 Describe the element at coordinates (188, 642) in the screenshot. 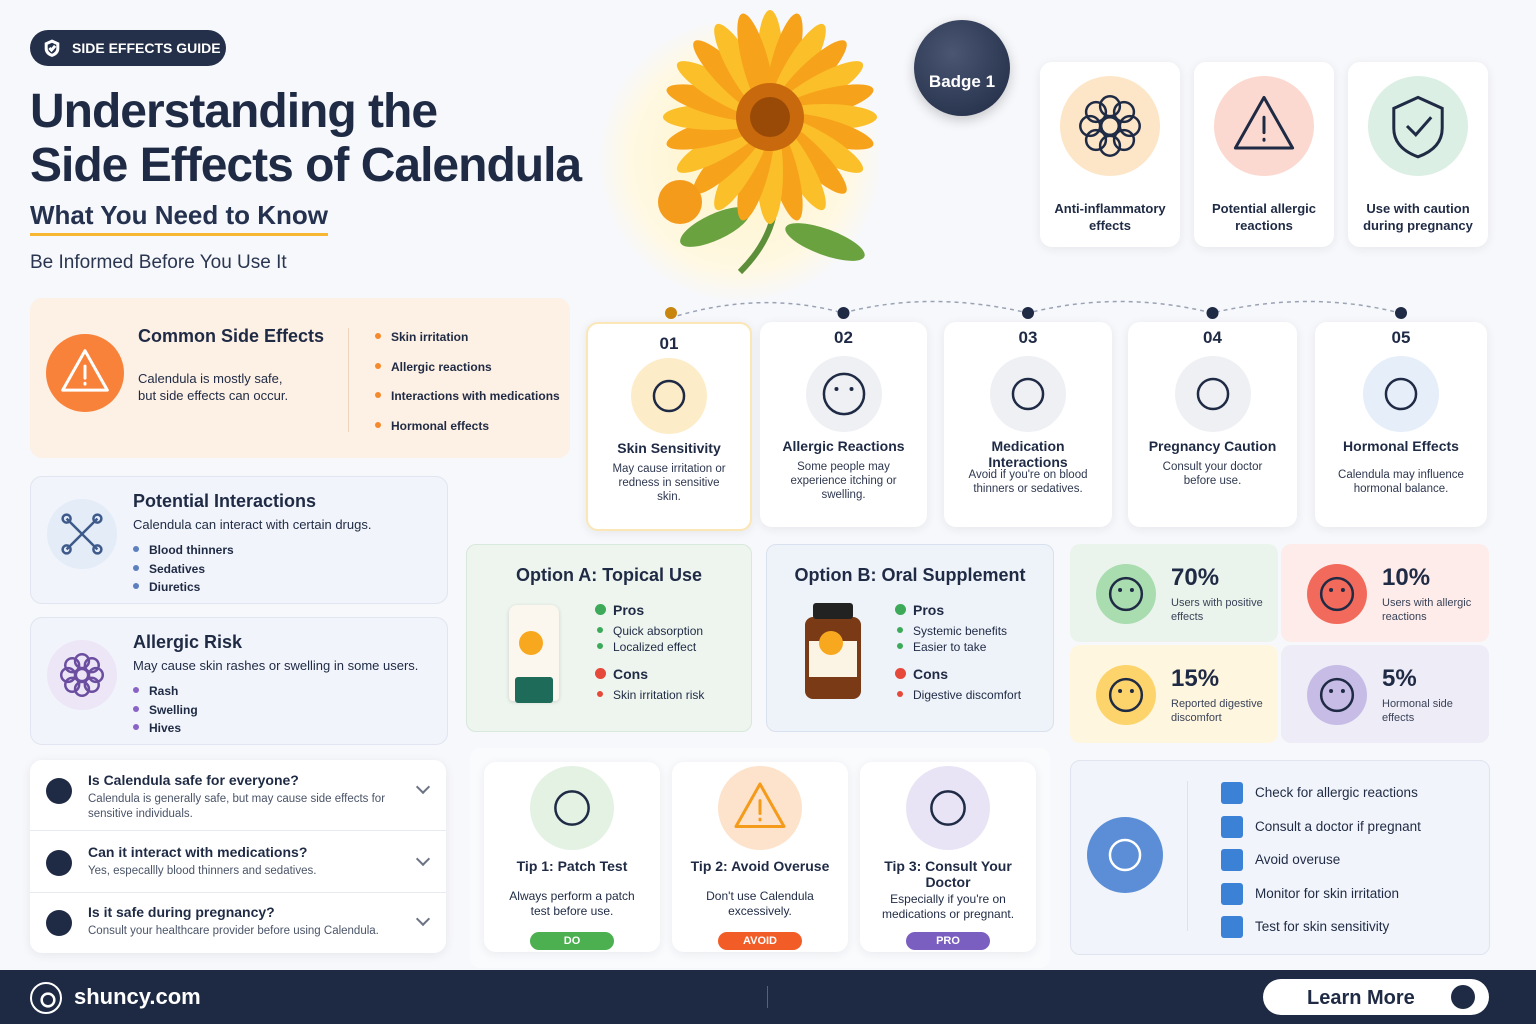

I see `allergic-title: Allergic Risk` at that location.